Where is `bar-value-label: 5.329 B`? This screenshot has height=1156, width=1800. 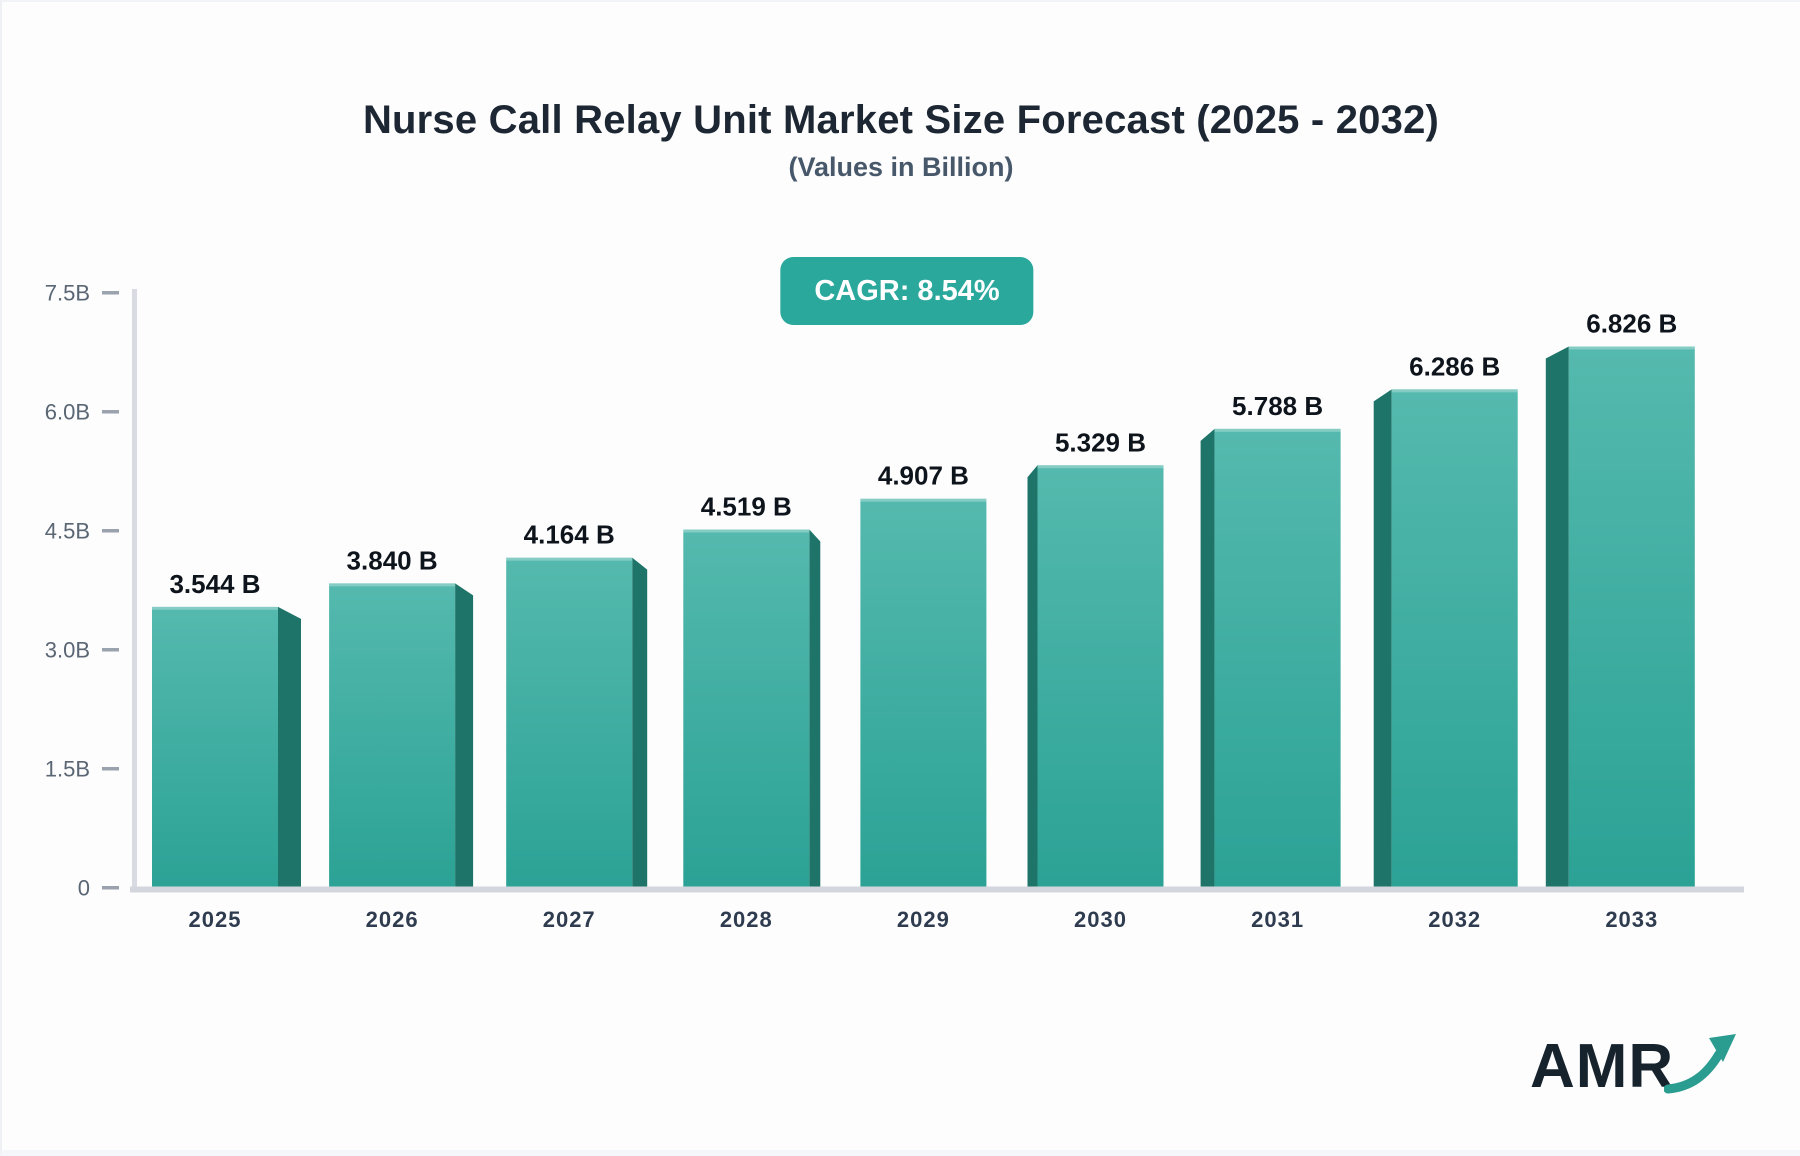
bar-value-label: 5.329 B is located at coordinates (1100, 442).